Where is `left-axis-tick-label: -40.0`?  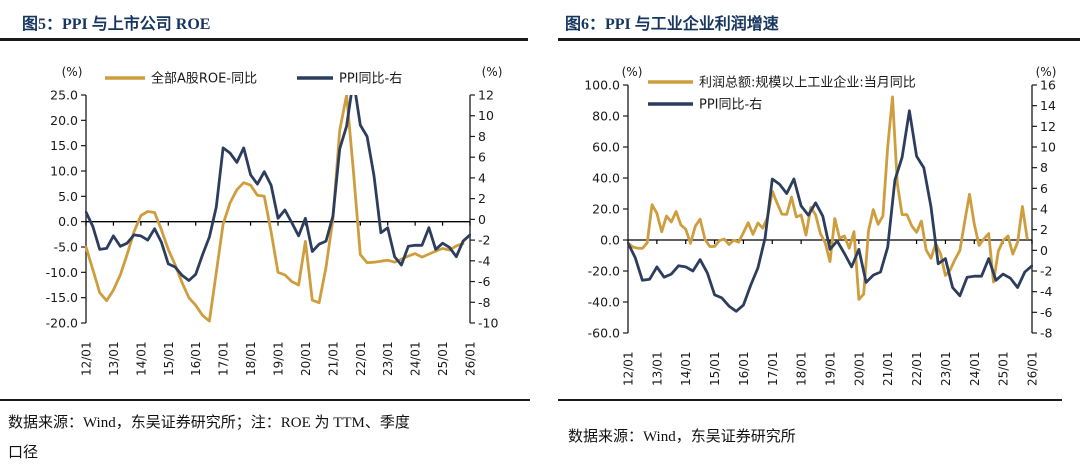 left-axis-tick-label: -40.0 is located at coordinates (604, 302).